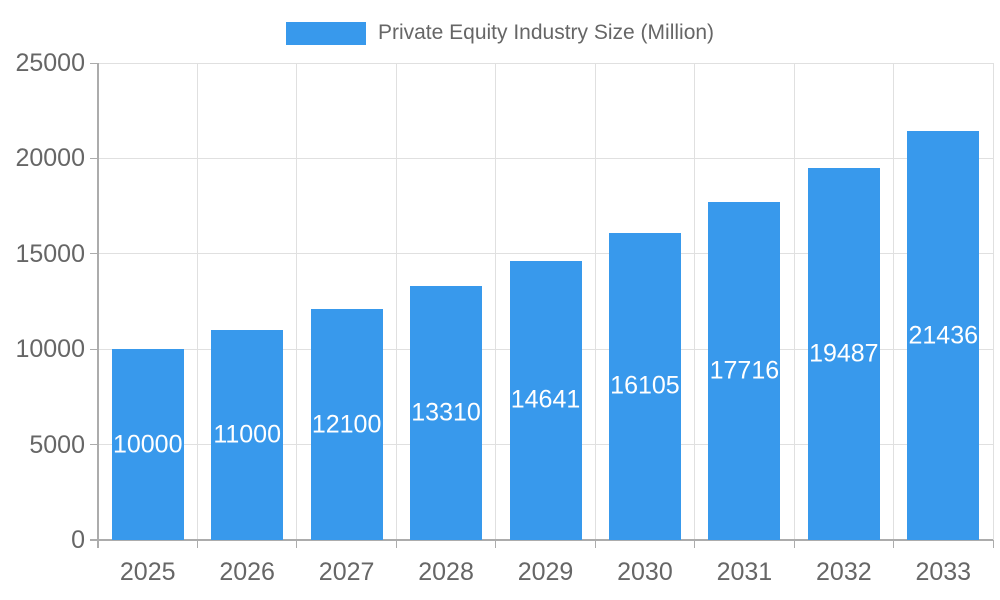 The image size is (1000, 600). I want to click on y-tick-label: 10000, so click(50, 349).